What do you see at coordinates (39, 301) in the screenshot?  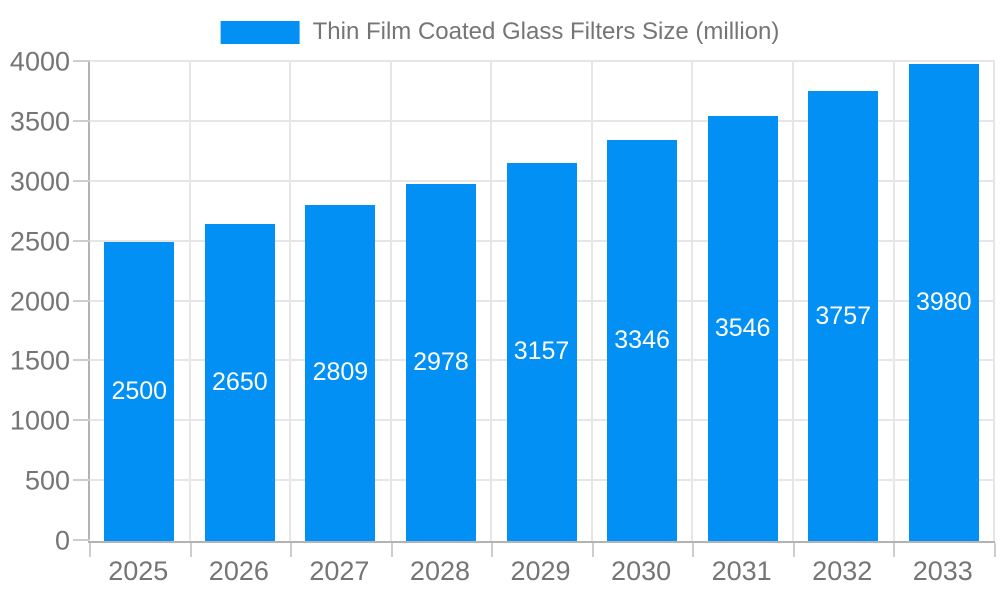 I see `y-axis-tick-label: 2000` at bounding box center [39, 301].